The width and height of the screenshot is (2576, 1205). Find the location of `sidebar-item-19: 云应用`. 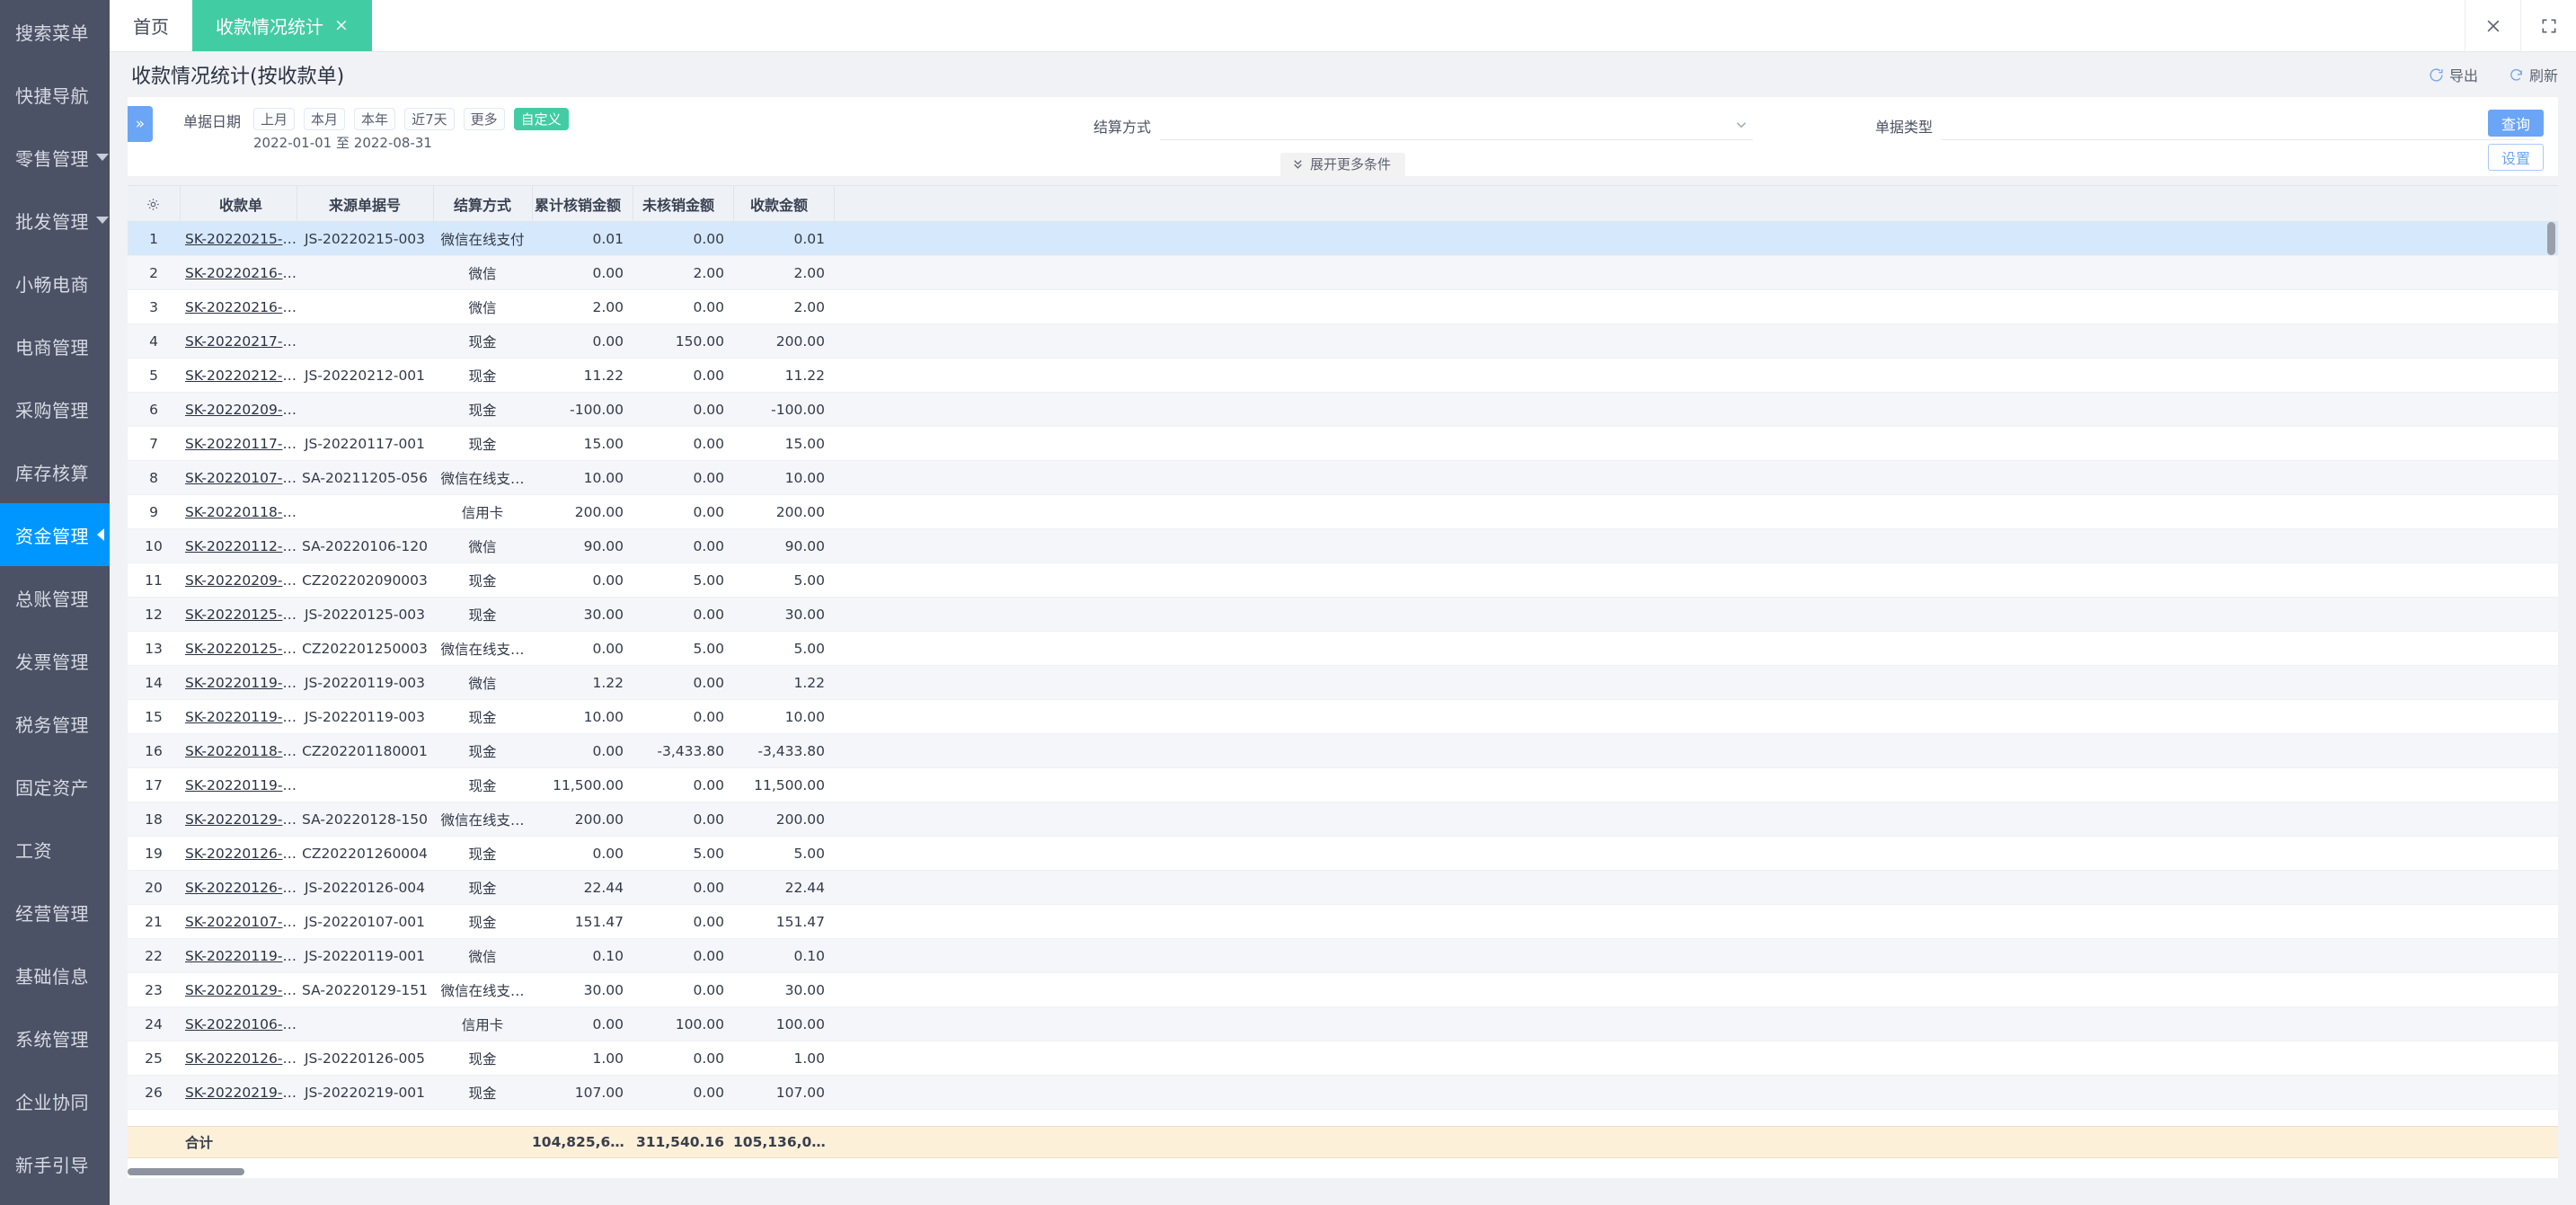

sidebar-item-19: 云应用 is located at coordinates (55, 1200).